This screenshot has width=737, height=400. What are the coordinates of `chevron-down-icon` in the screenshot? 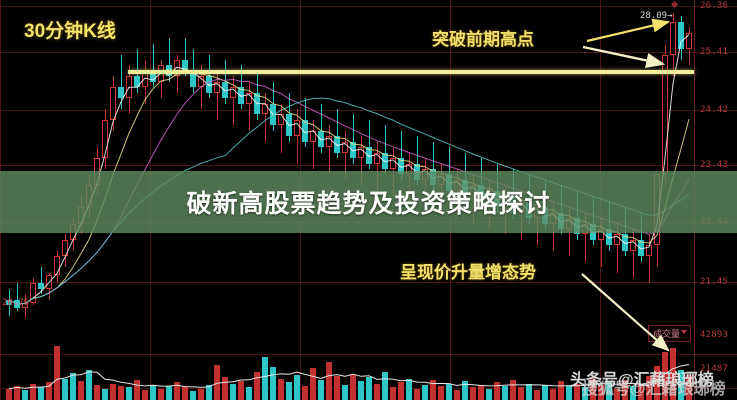 It's located at (684, 332).